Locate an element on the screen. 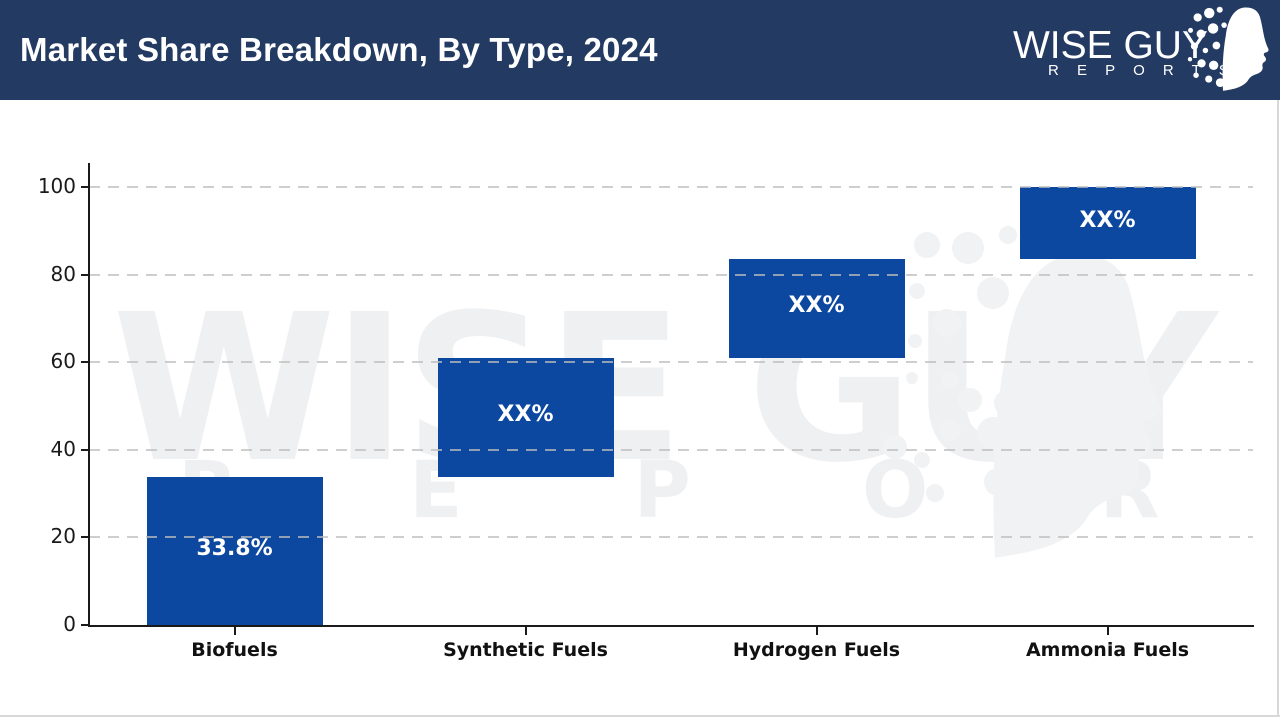 This screenshot has height=720, width=1280. x-category-label: Biofuels is located at coordinates (234, 650).